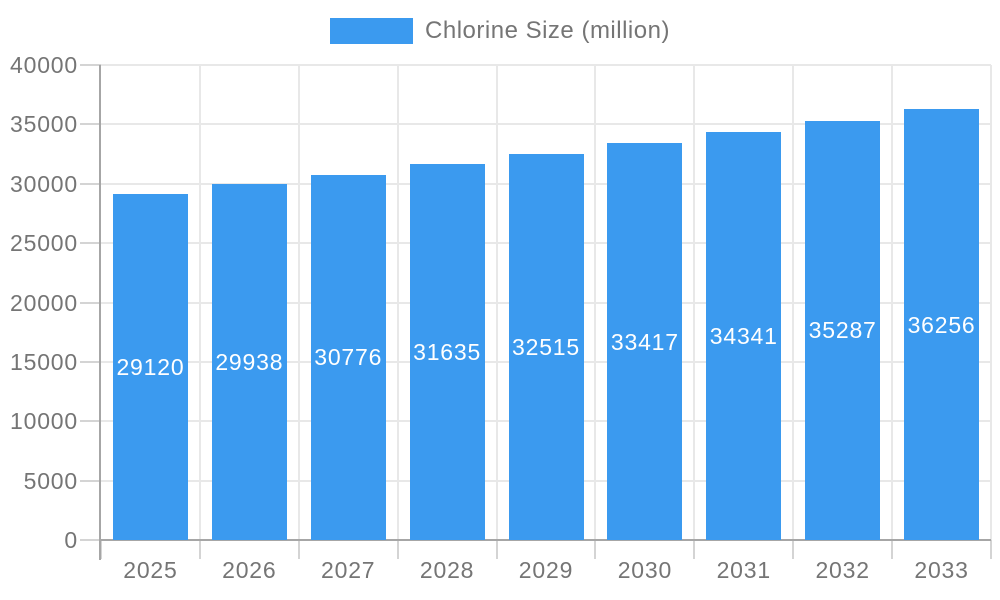 The height and width of the screenshot is (600, 1000). I want to click on bar-2030, so click(645, 341).